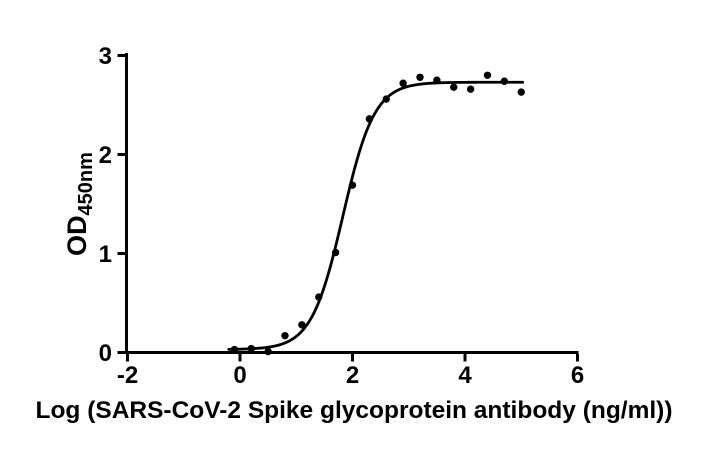 The height and width of the screenshot is (454, 723). What do you see at coordinates (86, 183) in the screenshot?
I see `y-axis-label-subscript: 450nm` at bounding box center [86, 183].